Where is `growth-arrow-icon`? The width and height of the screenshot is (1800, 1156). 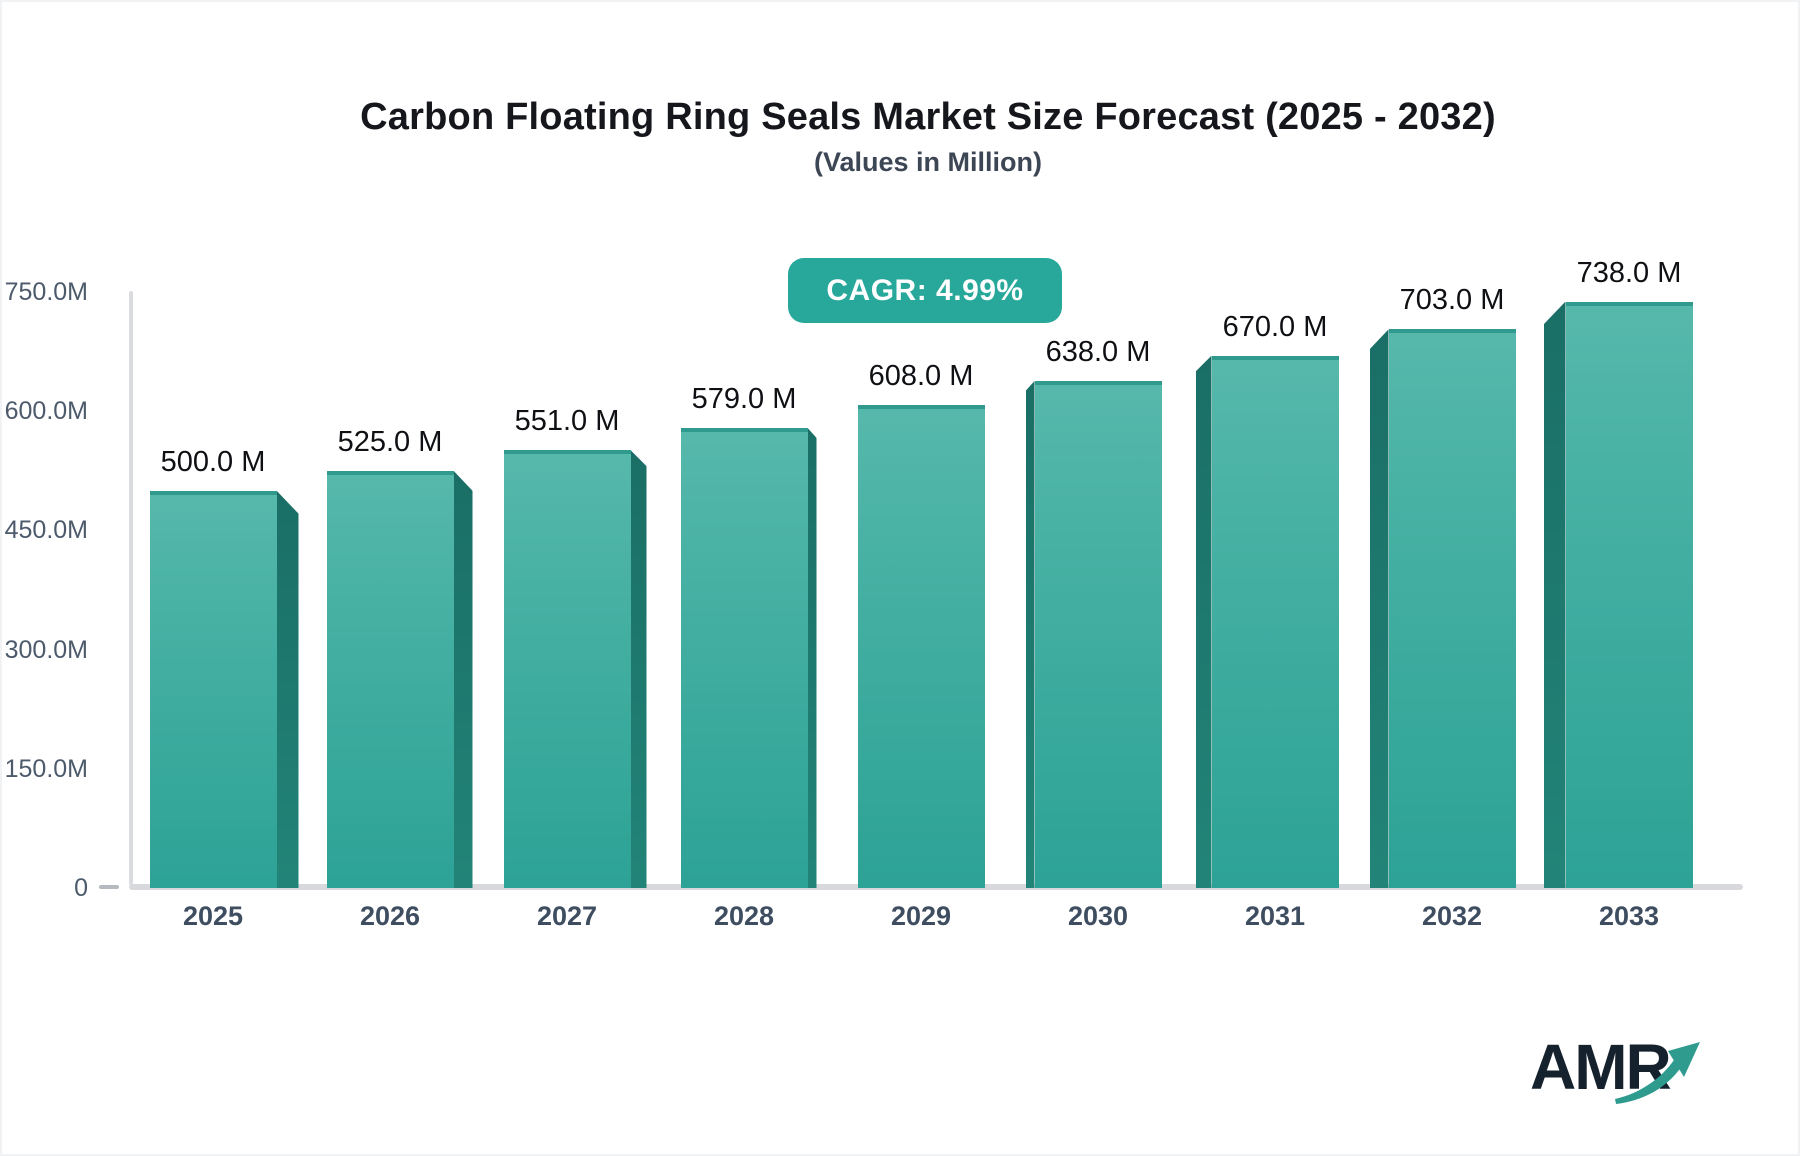
growth-arrow-icon is located at coordinates (1657, 1073).